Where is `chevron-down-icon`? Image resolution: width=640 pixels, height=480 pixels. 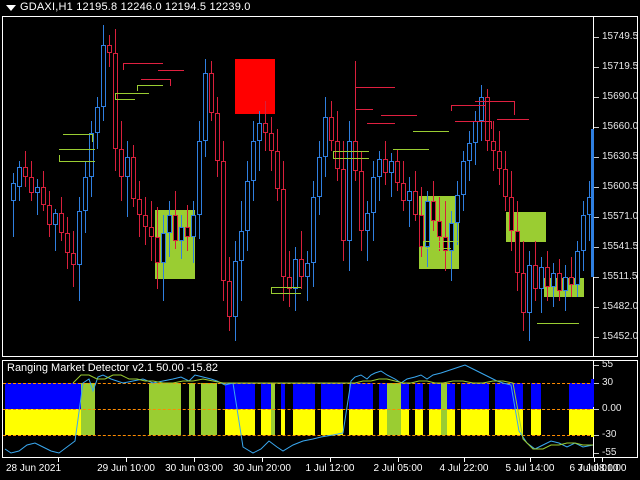 chevron-down-icon is located at coordinates (11, 8).